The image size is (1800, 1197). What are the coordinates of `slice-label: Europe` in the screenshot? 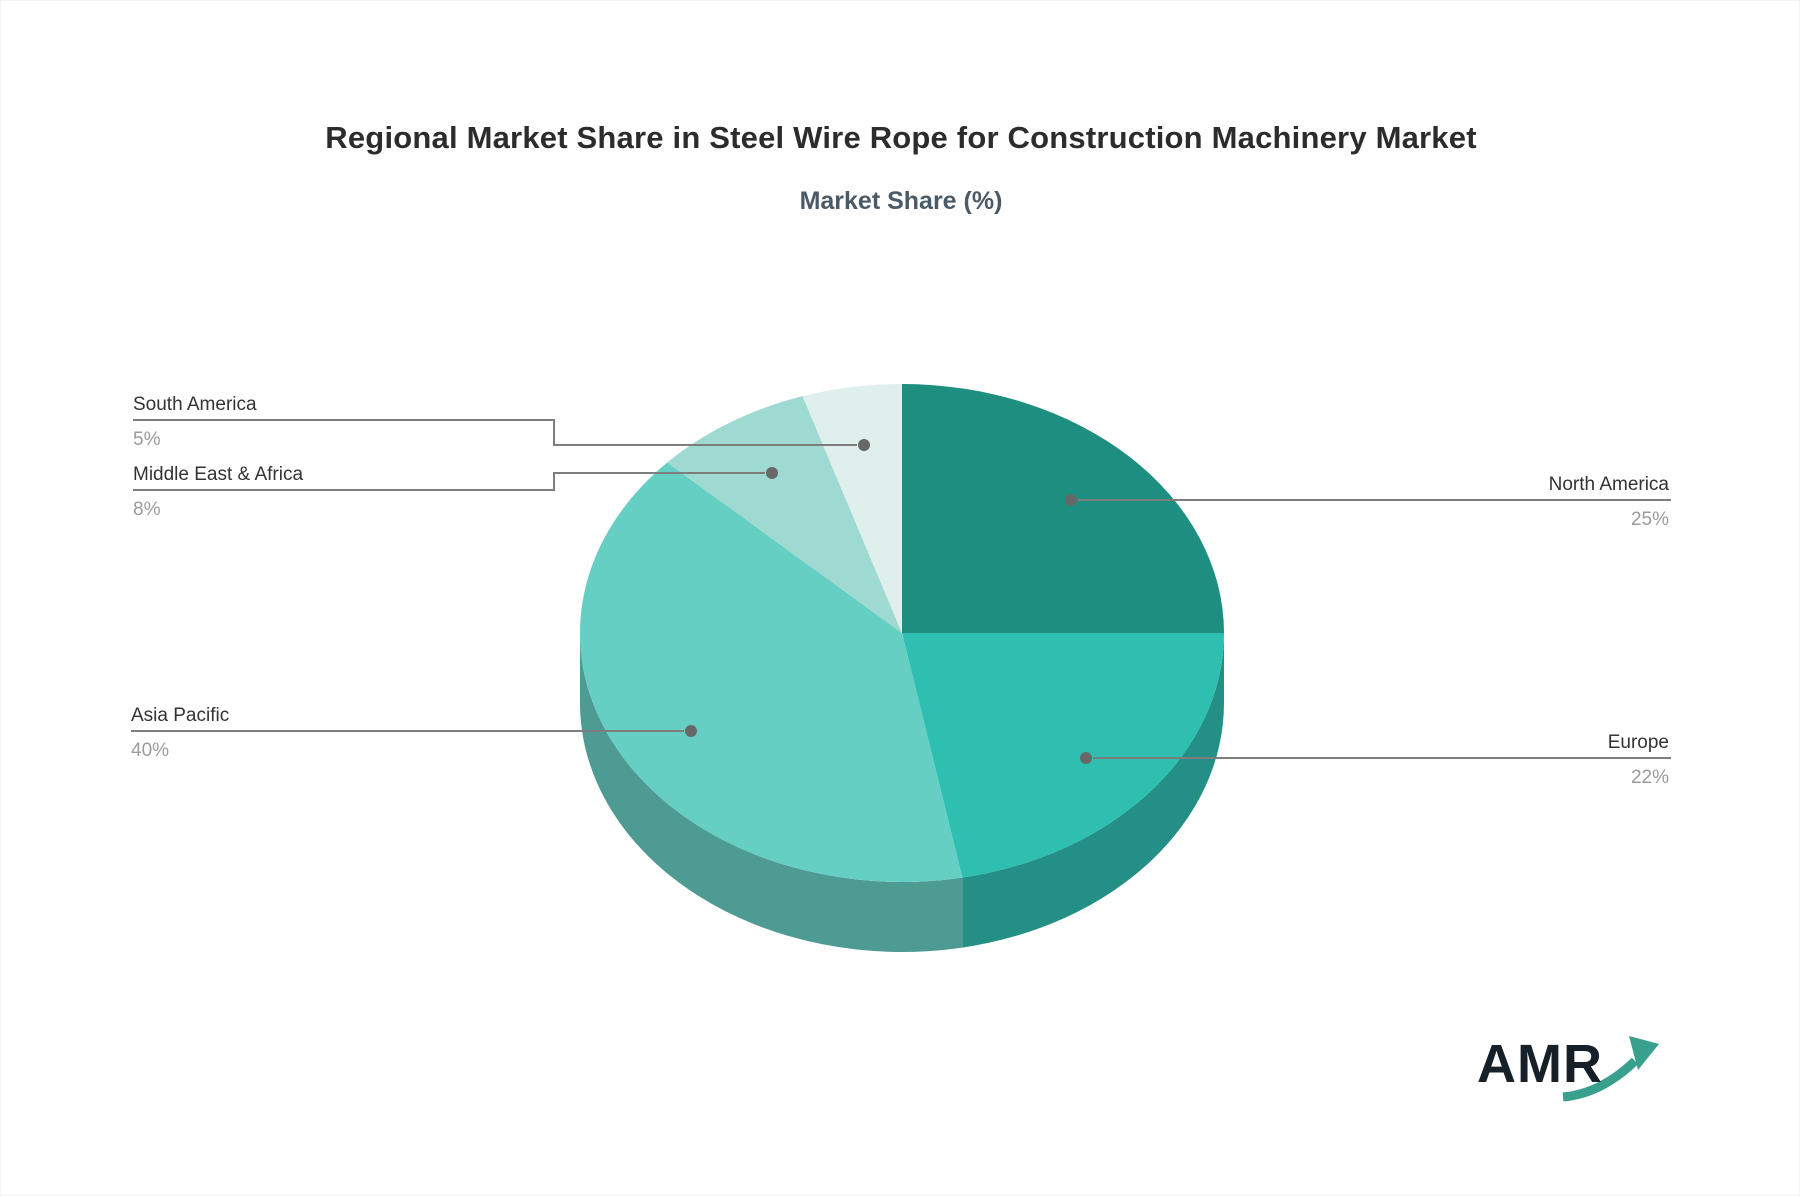 It's located at (1638, 742).